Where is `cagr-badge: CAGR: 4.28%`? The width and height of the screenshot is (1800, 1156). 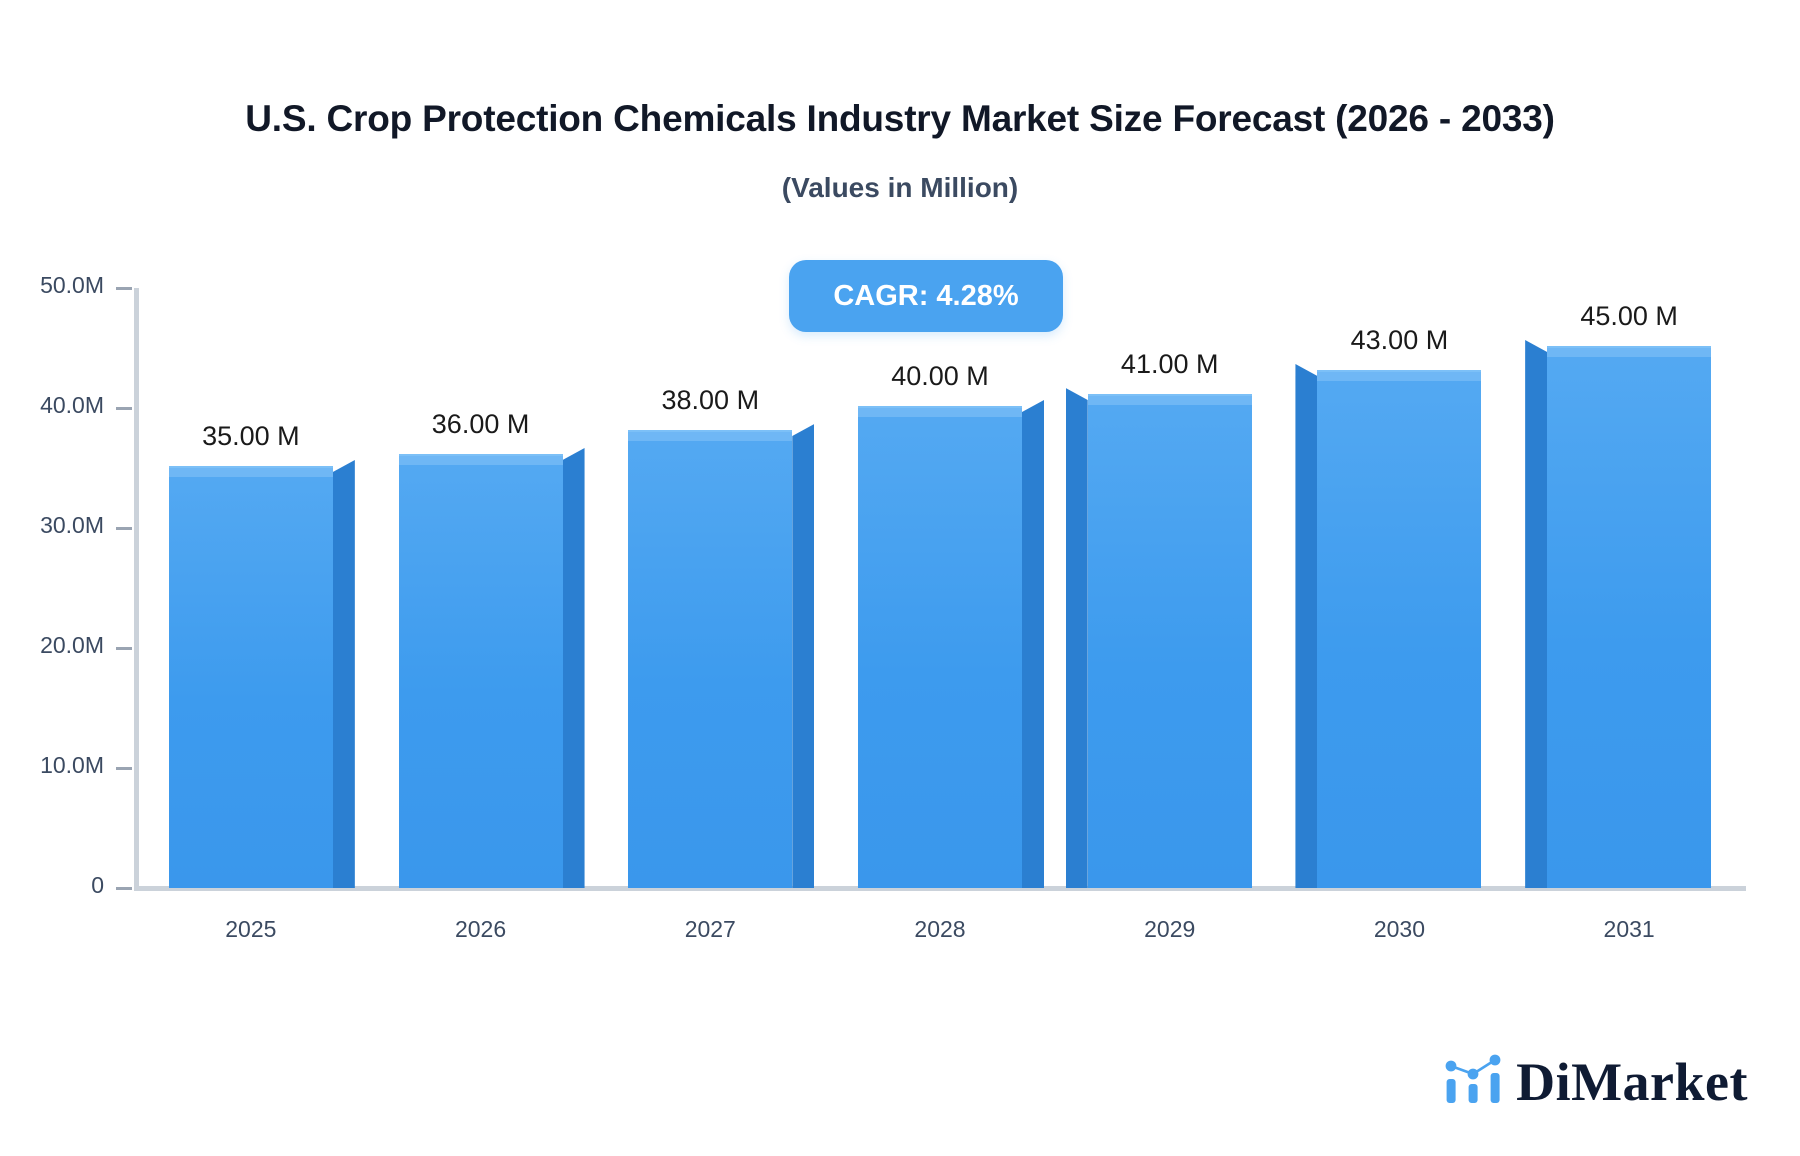
cagr-badge: CAGR: 4.28% is located at coordinates (926, 296).